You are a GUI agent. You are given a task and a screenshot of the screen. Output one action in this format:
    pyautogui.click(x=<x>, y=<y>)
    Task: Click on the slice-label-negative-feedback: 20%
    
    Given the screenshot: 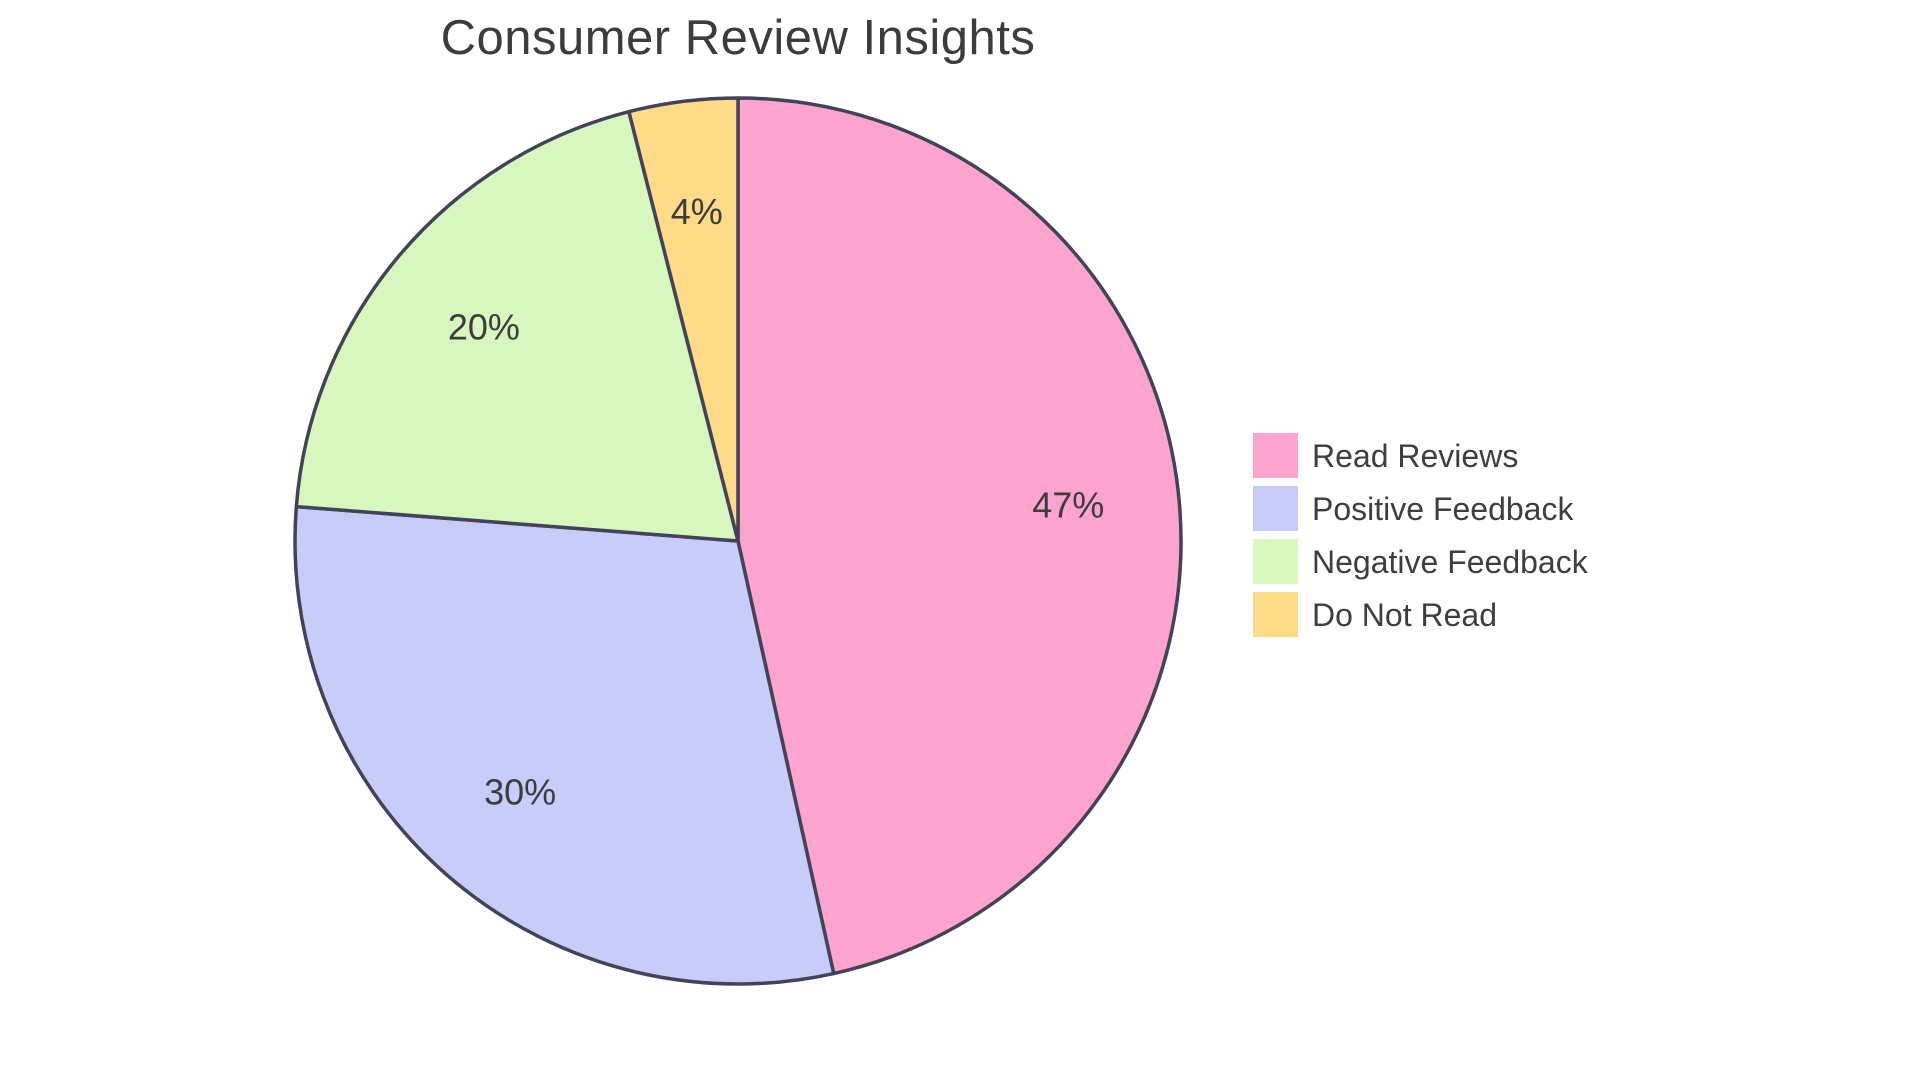 What is the action you would take?
    pyautogui.click(x=484, y=327)
    